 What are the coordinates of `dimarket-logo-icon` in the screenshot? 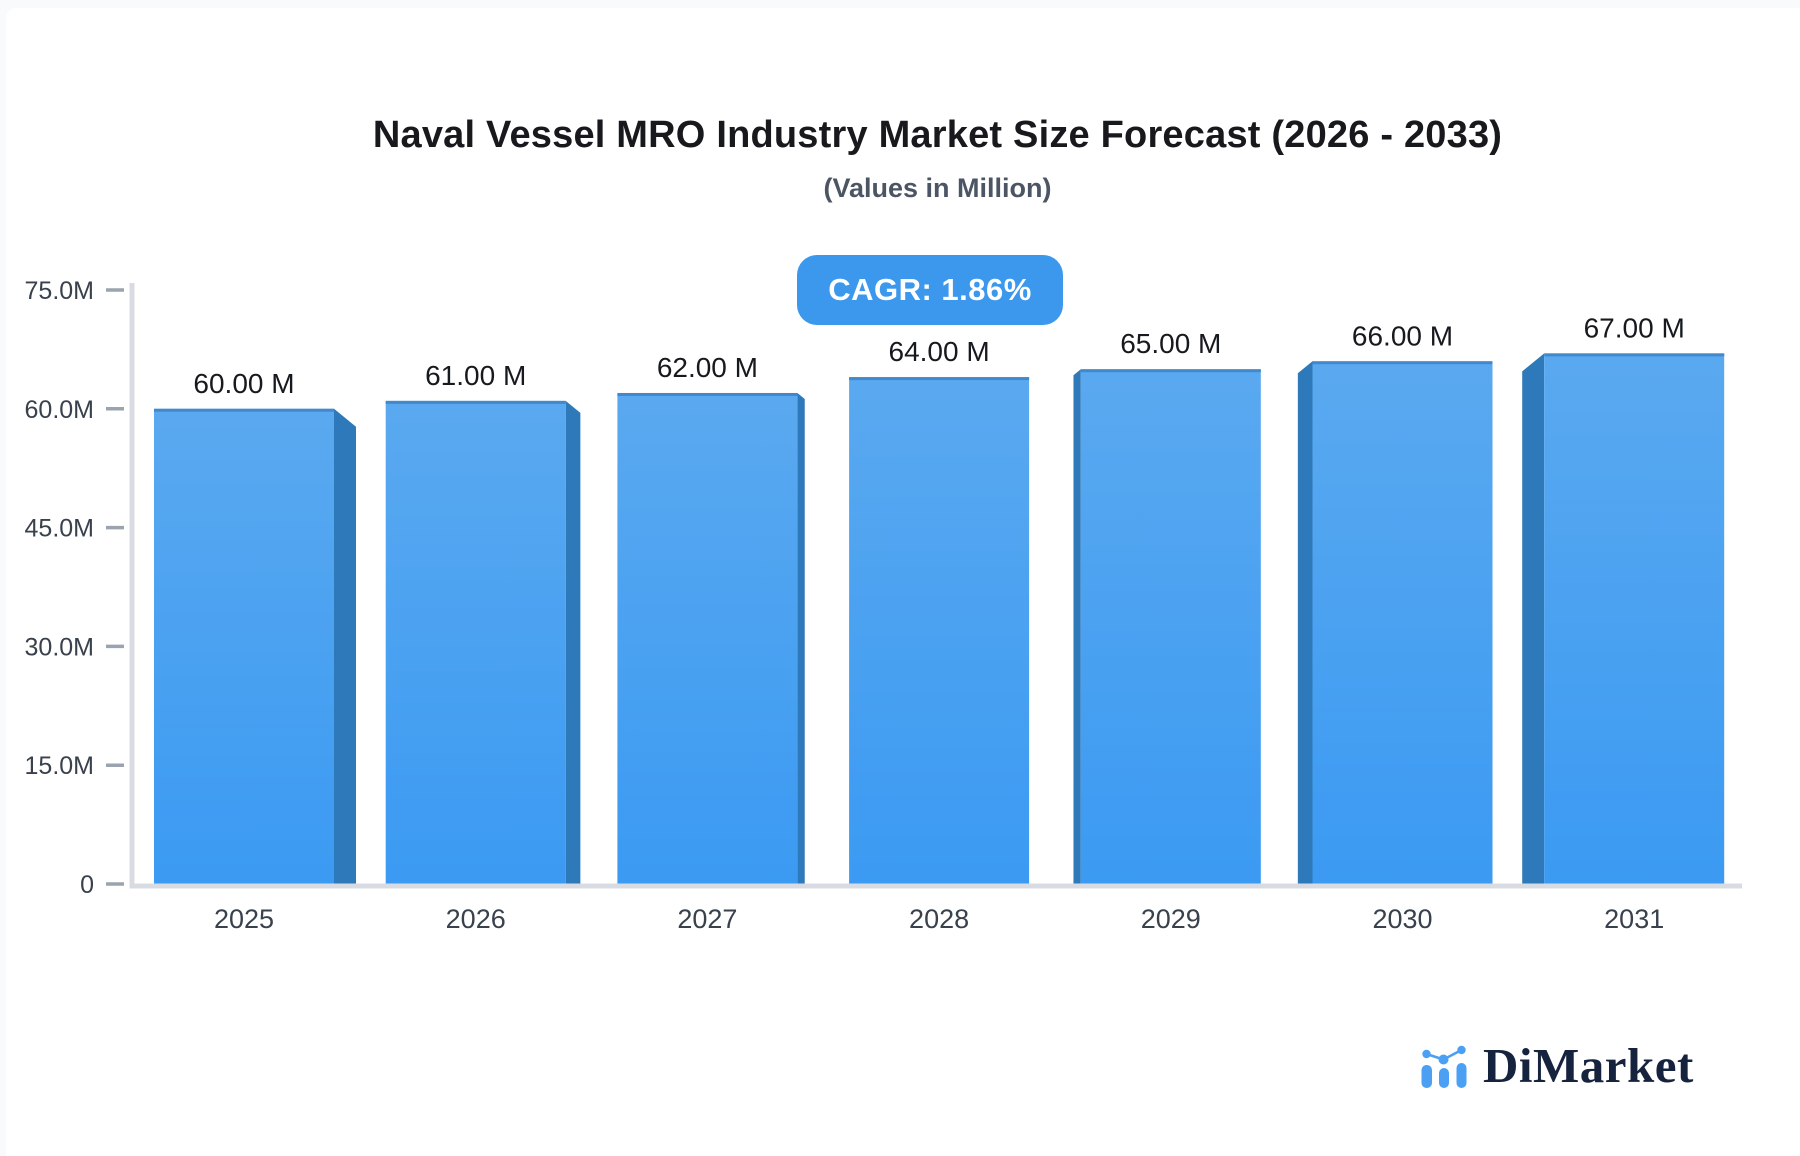 It's located at (1444, 1066).